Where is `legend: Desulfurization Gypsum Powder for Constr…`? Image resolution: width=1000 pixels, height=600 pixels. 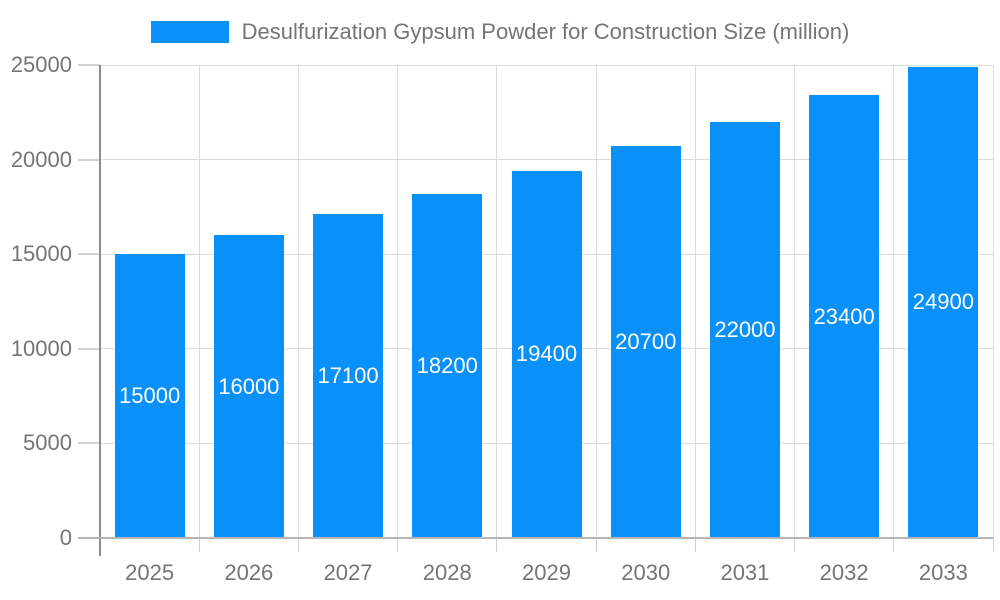
legend: Desulfurization Gypsum Powder for Constr… is located at coordinates (500, 32).